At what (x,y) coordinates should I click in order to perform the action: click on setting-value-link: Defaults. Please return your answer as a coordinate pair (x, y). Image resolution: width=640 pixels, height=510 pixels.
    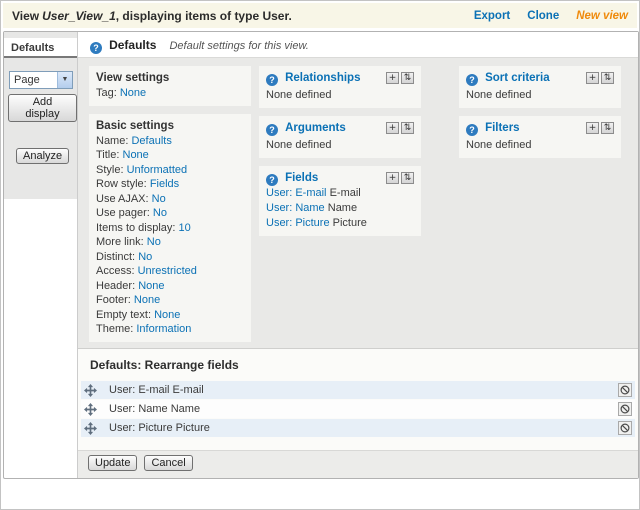
    Looking at the image, I should click on (151, 140).